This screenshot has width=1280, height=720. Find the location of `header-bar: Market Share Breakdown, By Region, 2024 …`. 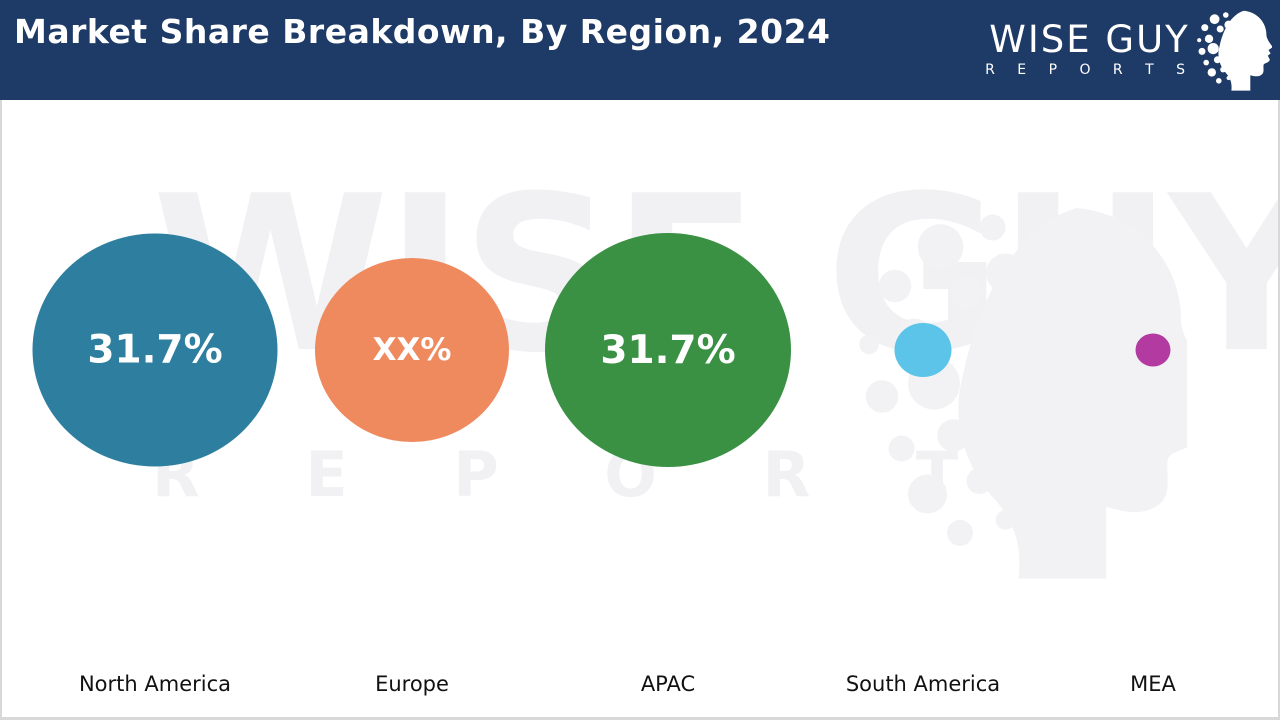

header-bar: Market Share Breakdown, By Region, 2024 … is located at coordinates (640, 50).